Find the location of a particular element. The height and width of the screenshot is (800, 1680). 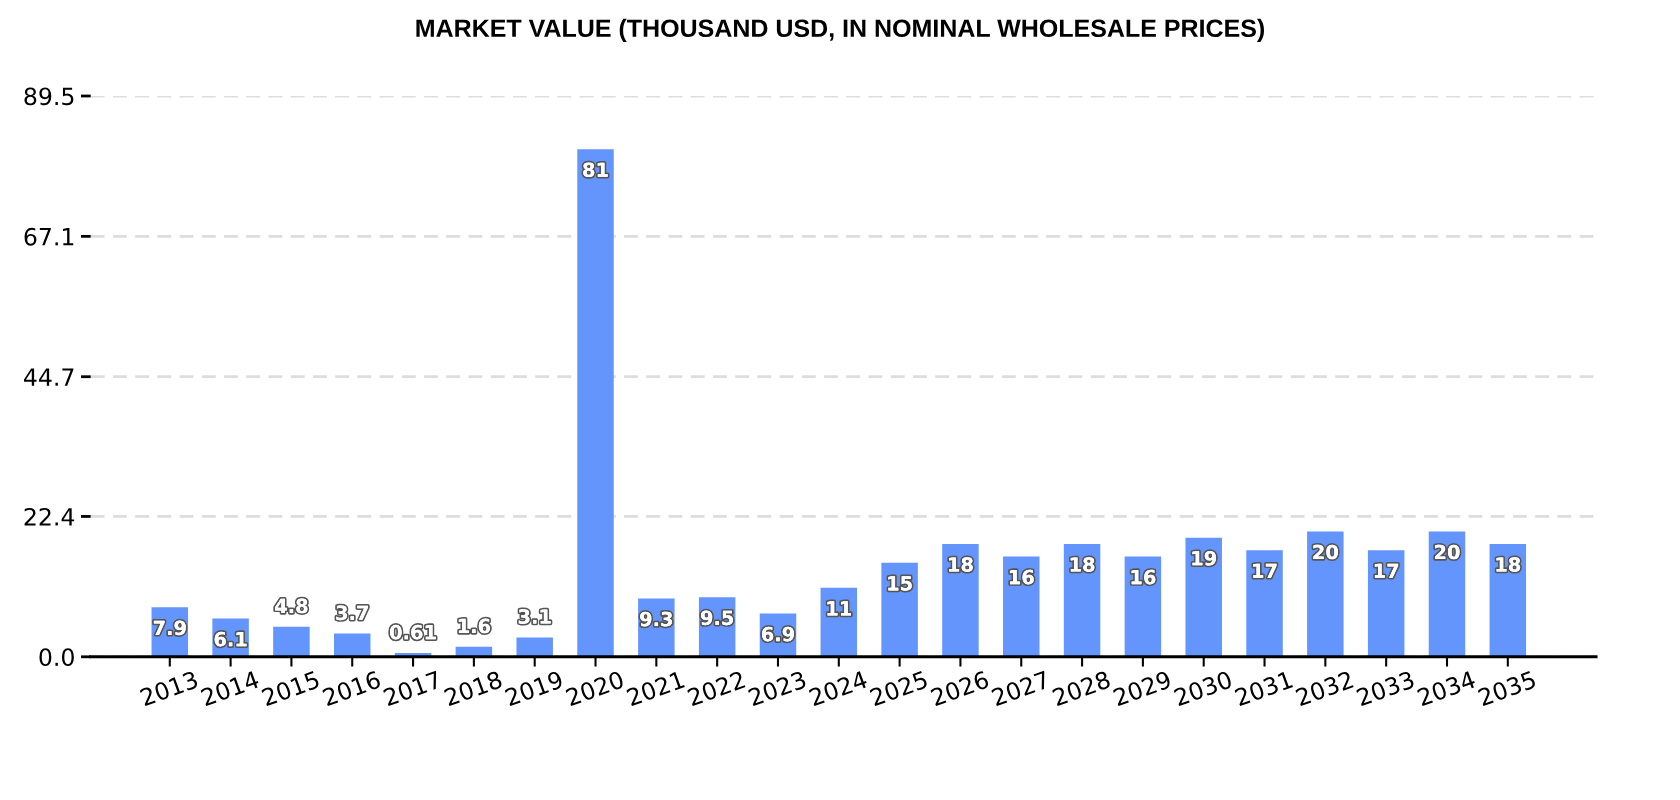

data-label: 15 is located at coordinates (900, 583).